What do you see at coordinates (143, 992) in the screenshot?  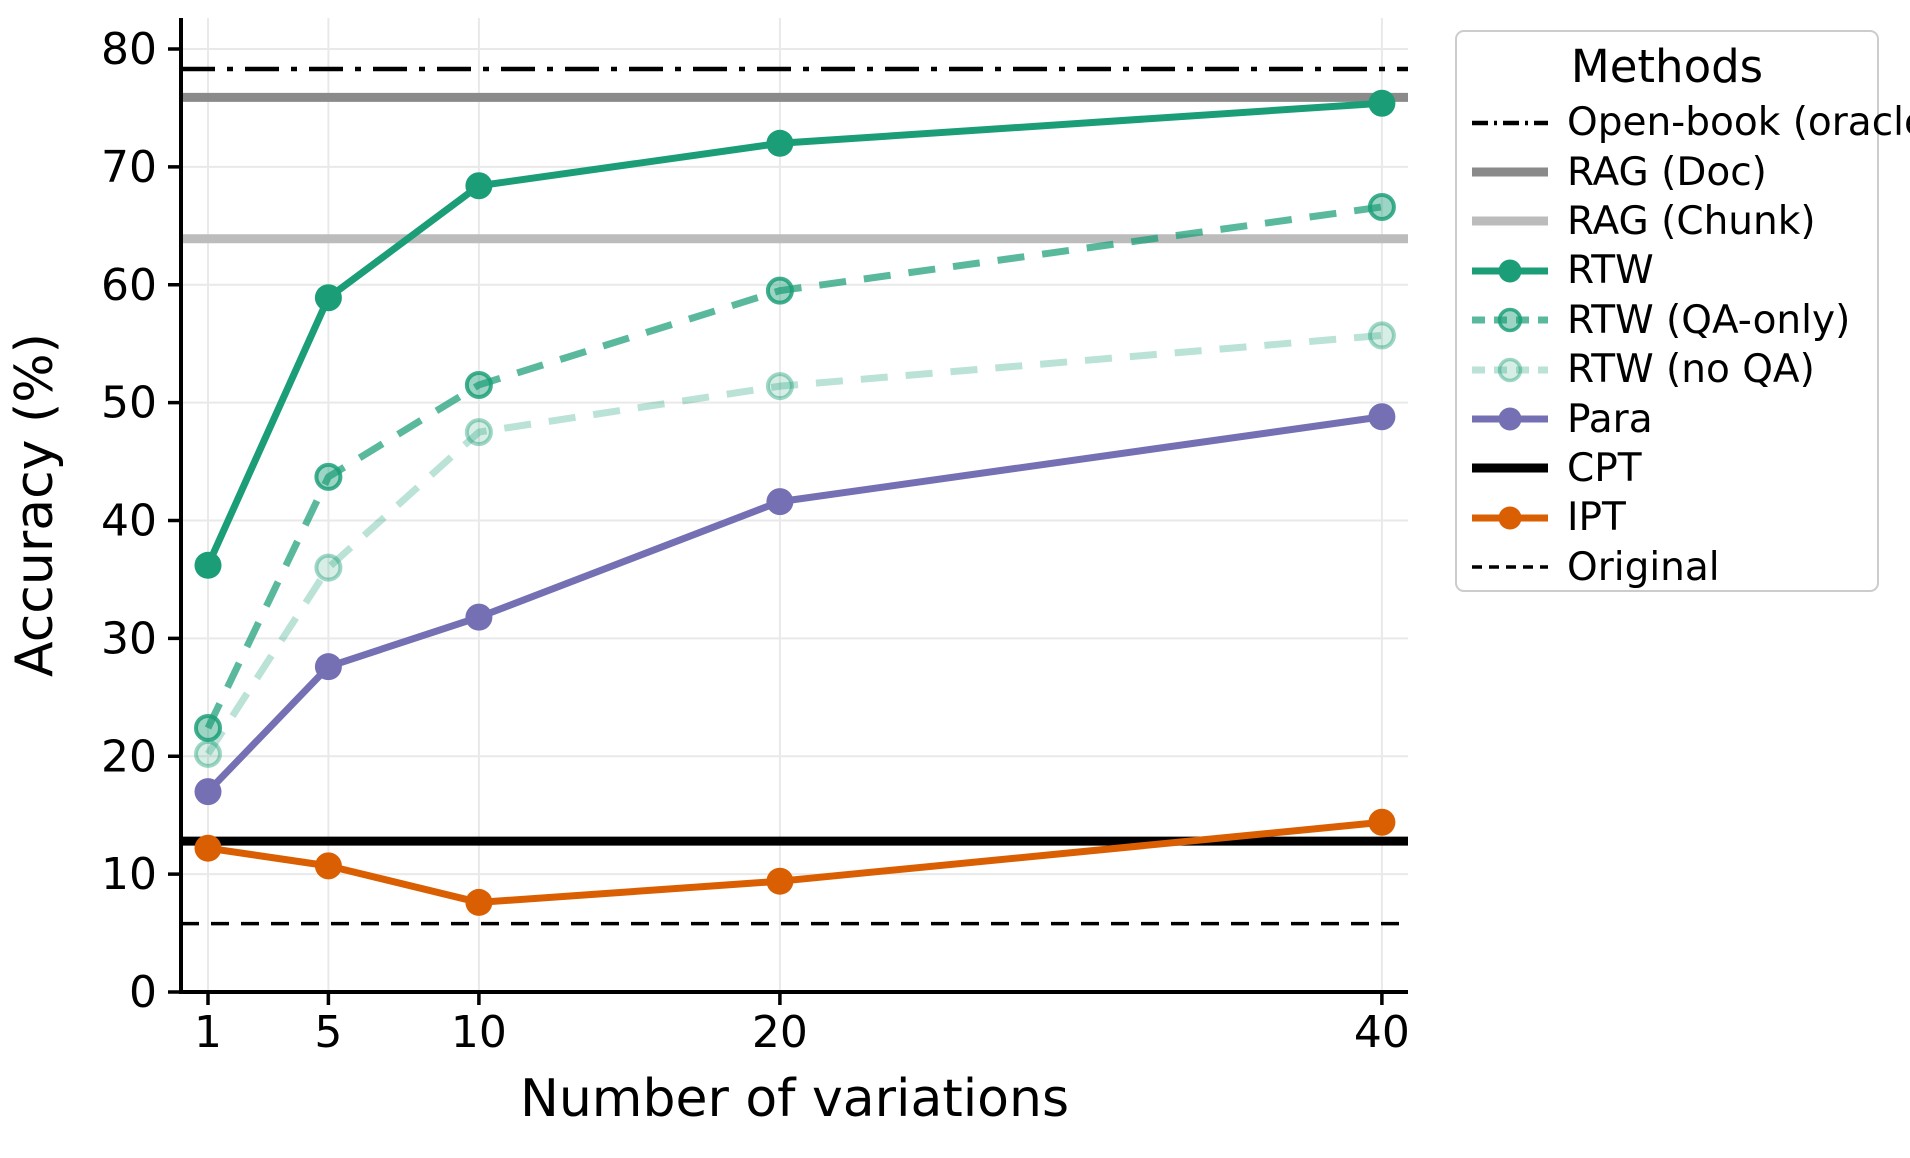 I see `y-tick-label: 0` at bounding box center [143, 992].